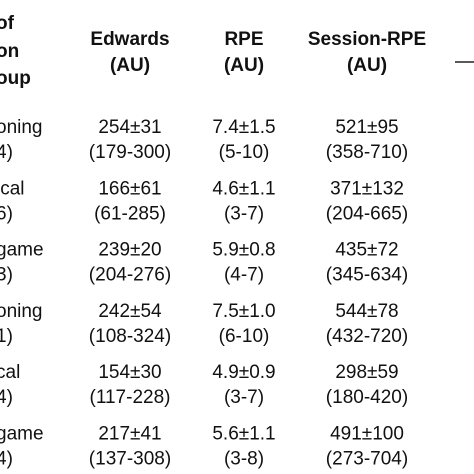  Describe the element at coordinates (130, 336) in the screenshot. I see `cell: (108-324)` at that location.